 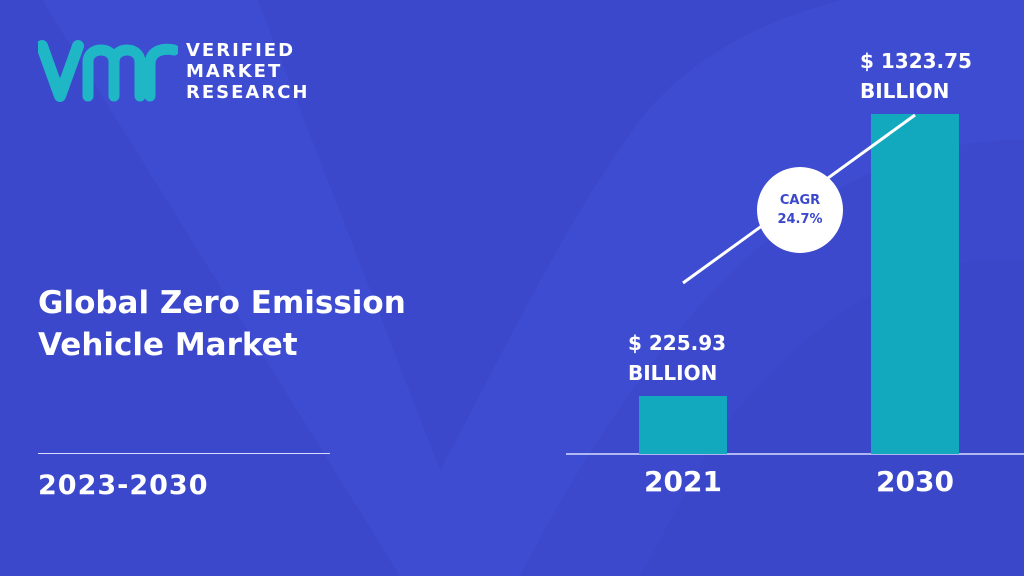 What do you see at coordinates (677, 342) in the screenshot?
I see `value-amount-2021: $ 225.93` at bounding box center [677, 342].